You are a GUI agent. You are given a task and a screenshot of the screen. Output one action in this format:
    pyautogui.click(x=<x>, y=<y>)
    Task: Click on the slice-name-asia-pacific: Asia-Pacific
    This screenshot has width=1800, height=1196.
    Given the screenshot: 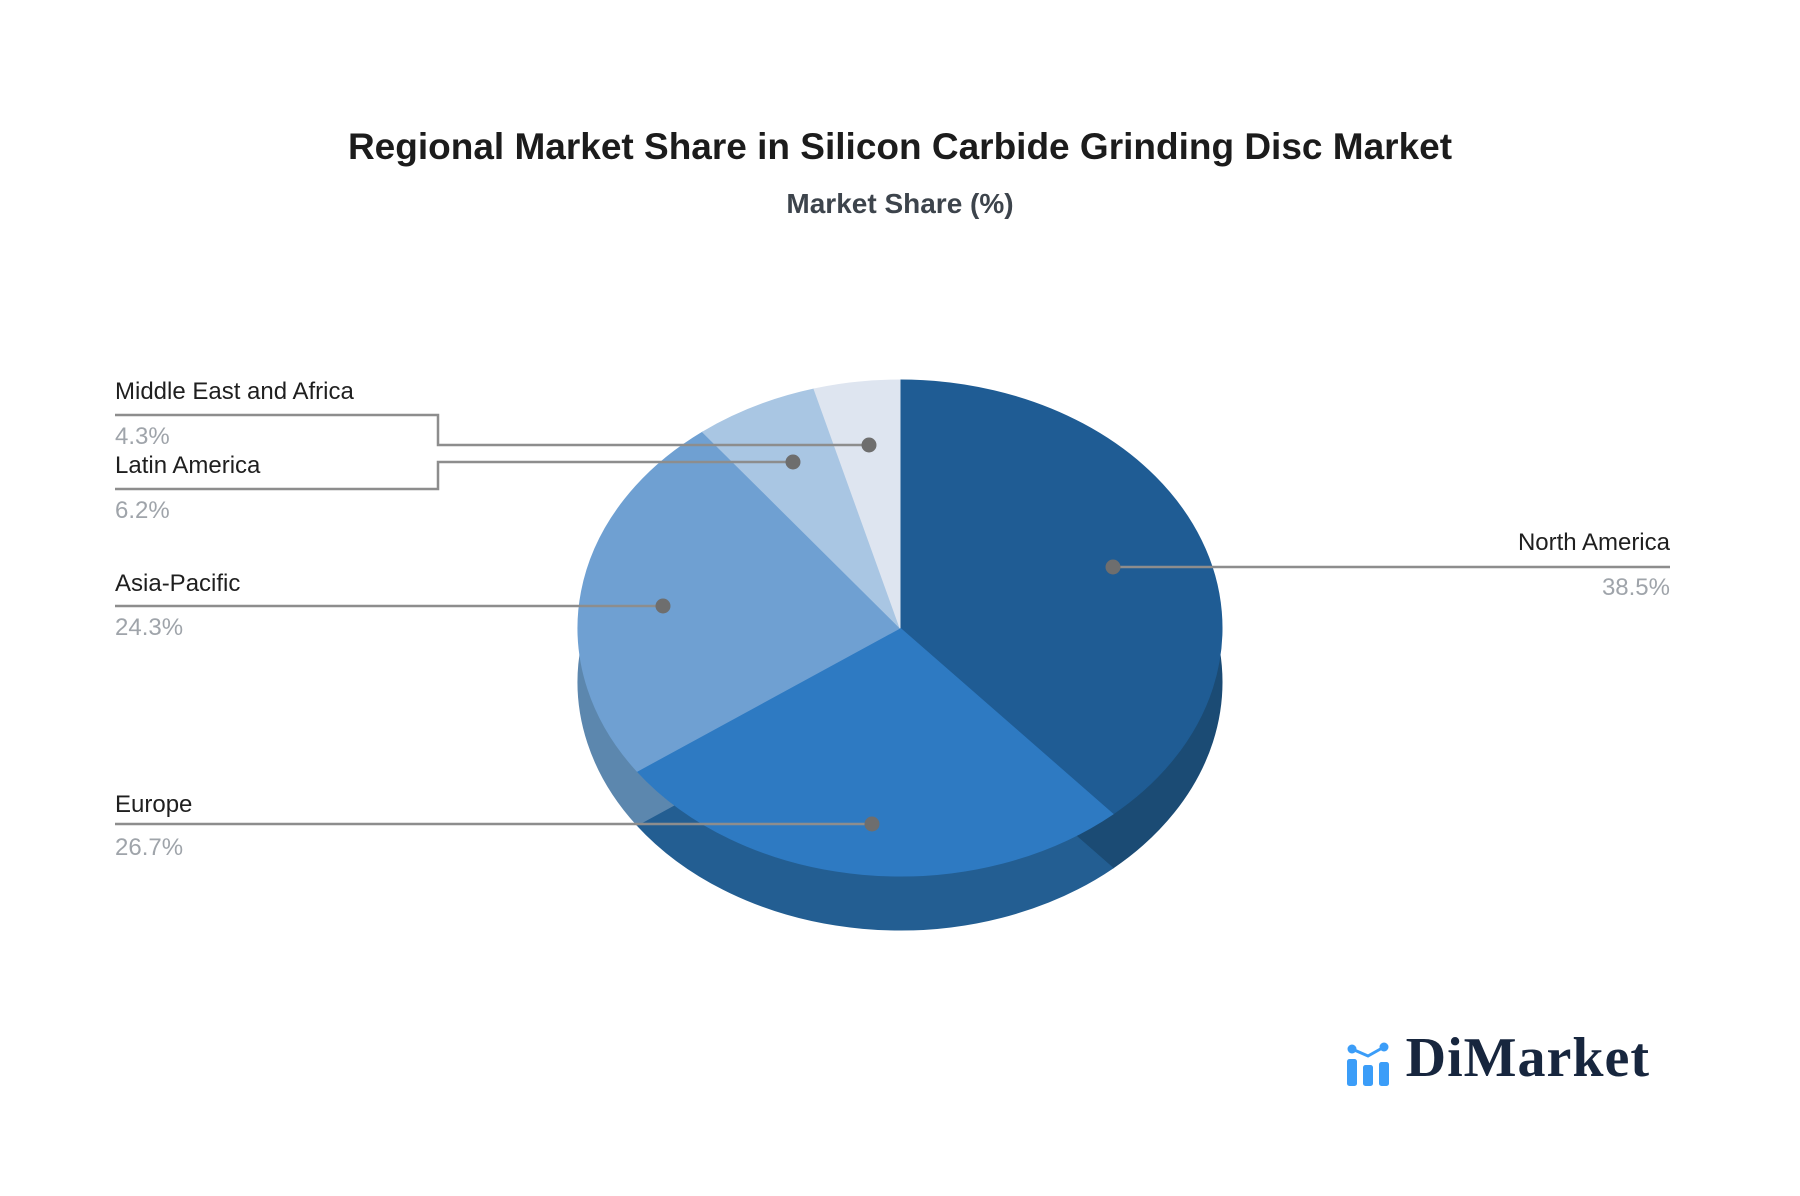 What is the action you would take?
    pyautogui.click(x=178, y=583)
    